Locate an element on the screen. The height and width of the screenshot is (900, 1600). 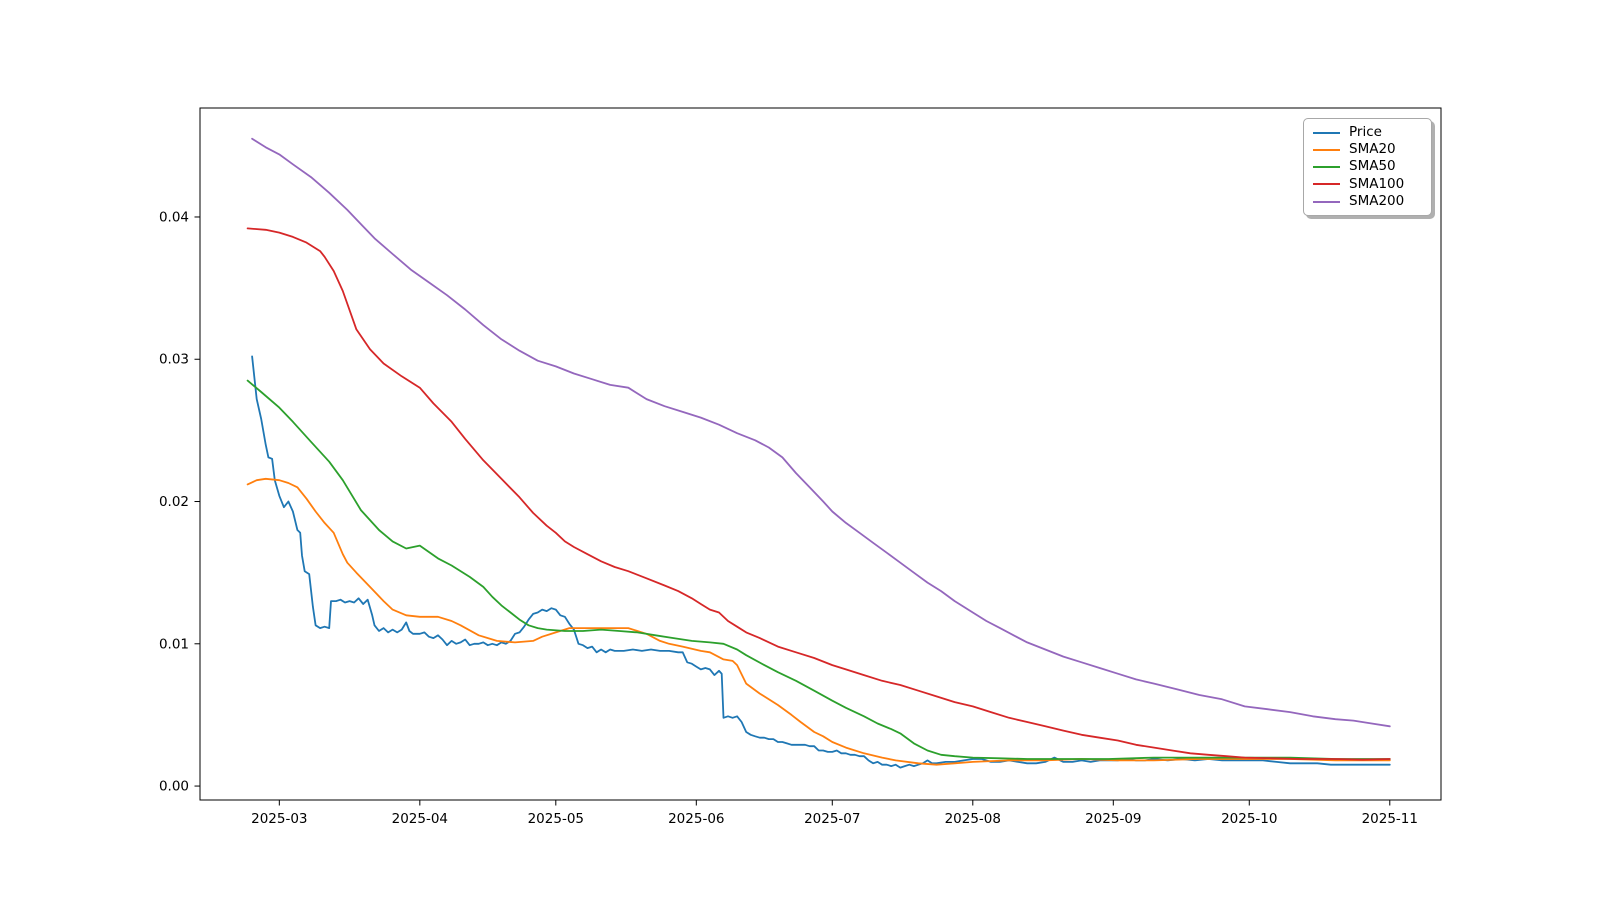
y-tick-label-0.00: 0.00 is located at coordinates (174, 787).